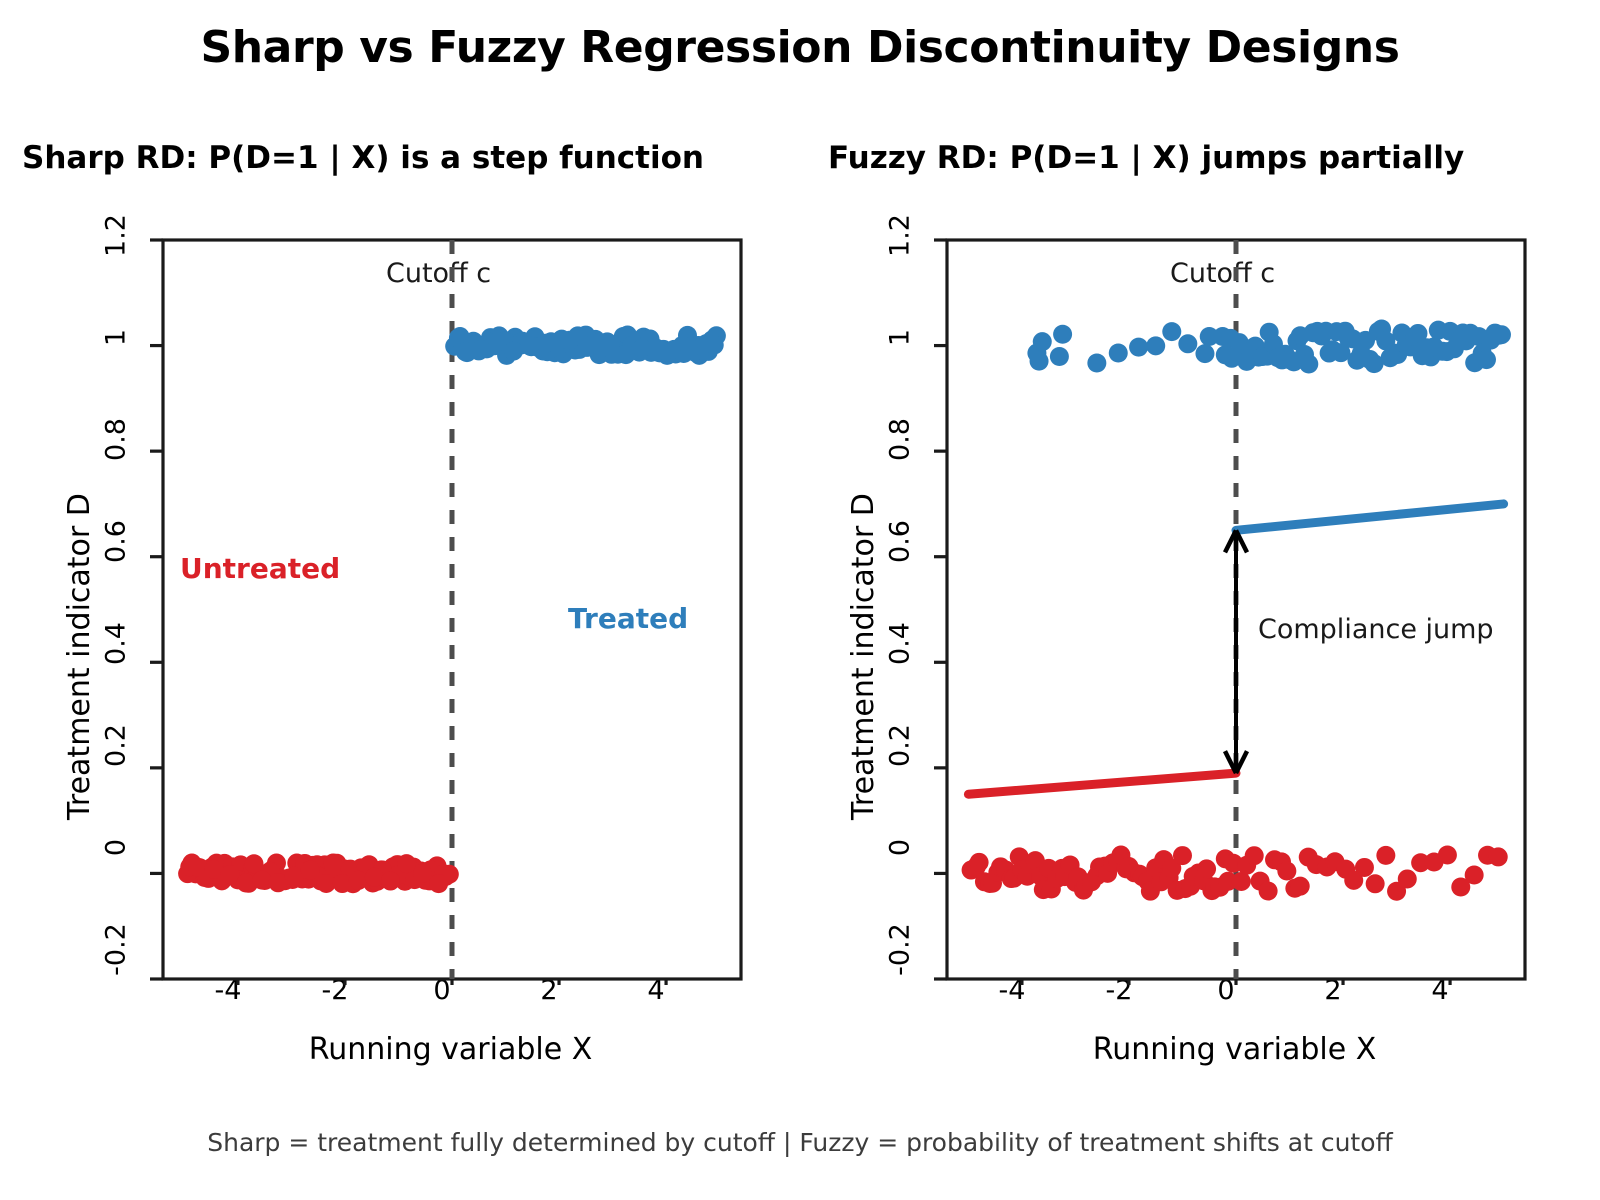 This screenshot has width=1600, height=1200. What do you see at coordinates (900, 847) in the screenshot?
I see `y-tick-fuzzy-0.0: 0` at bounding box center [900, 847].